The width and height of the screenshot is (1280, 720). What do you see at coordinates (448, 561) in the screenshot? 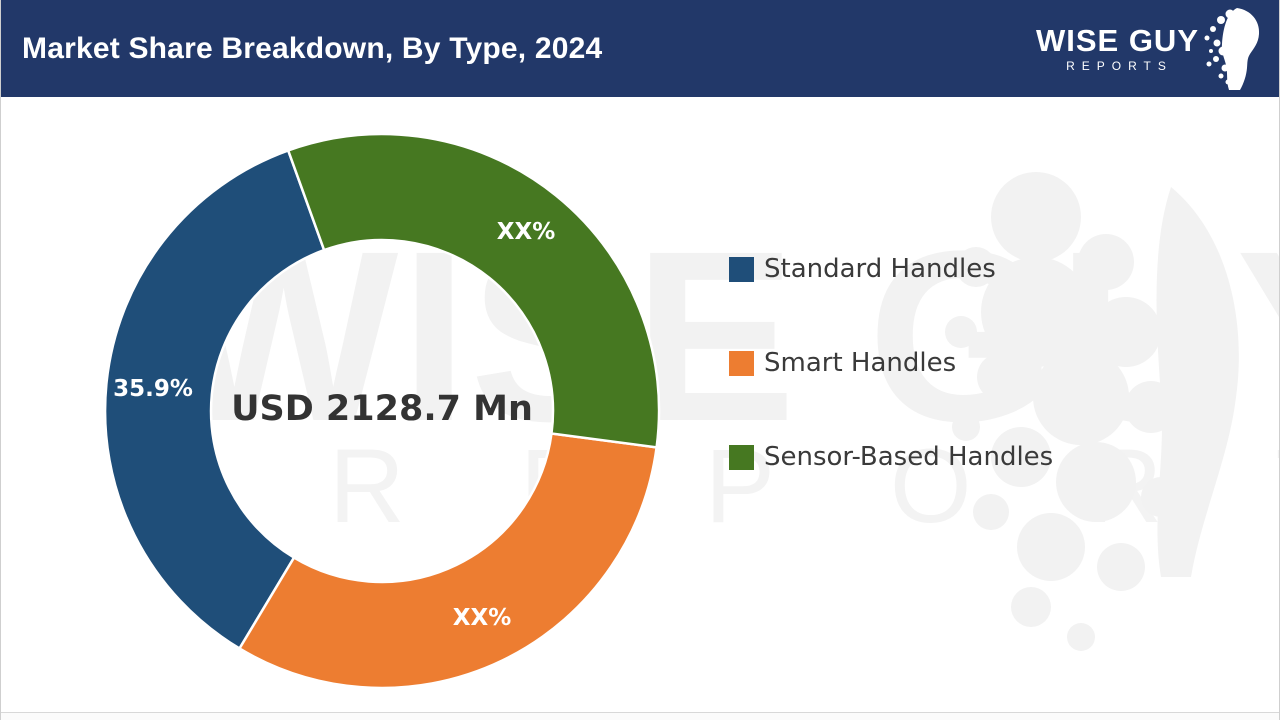
I see `donut-slice-smart-handles` at bounding box center [448, 561].